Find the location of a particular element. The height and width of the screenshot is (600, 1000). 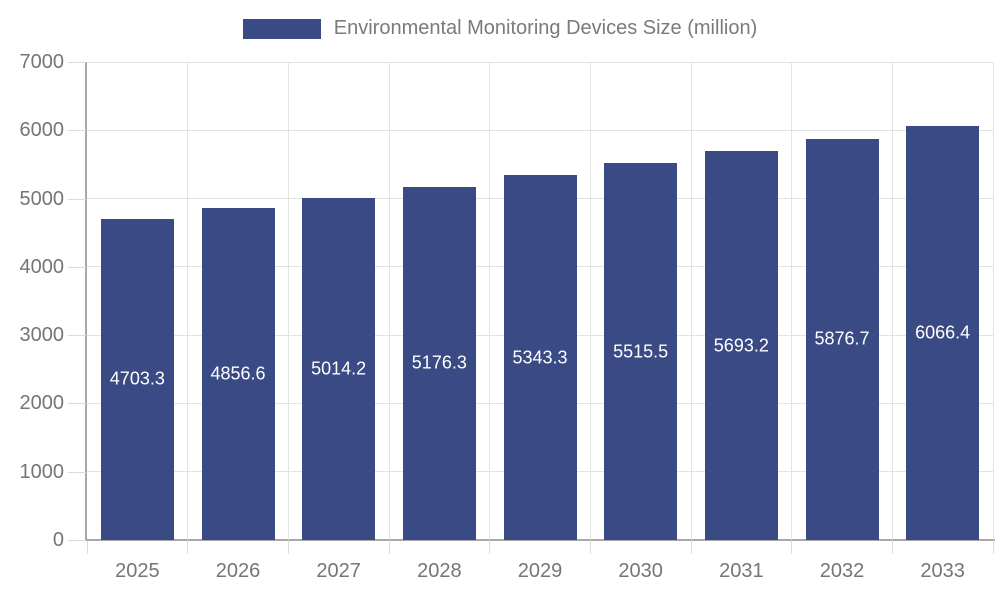

bar: 5876.7 is located at coordinates (842, 339).